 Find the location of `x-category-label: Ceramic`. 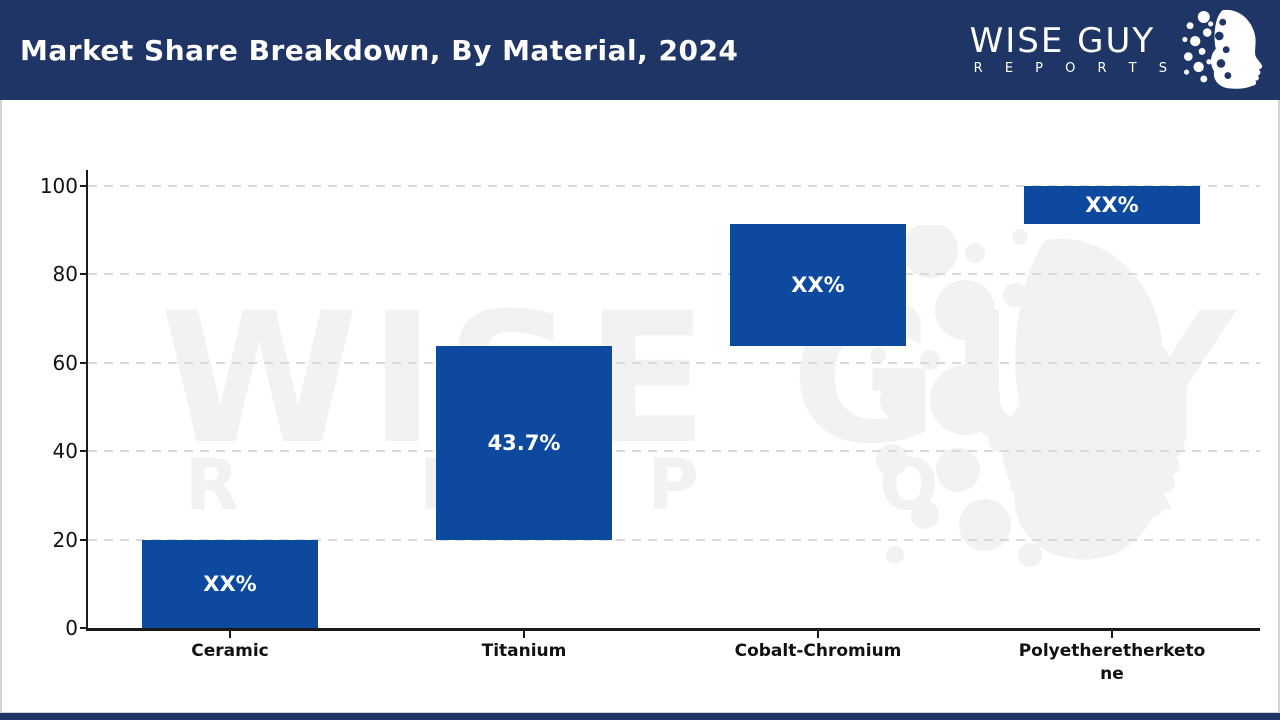

x-category-label: Ceramic is located at coordinates (230, 651).